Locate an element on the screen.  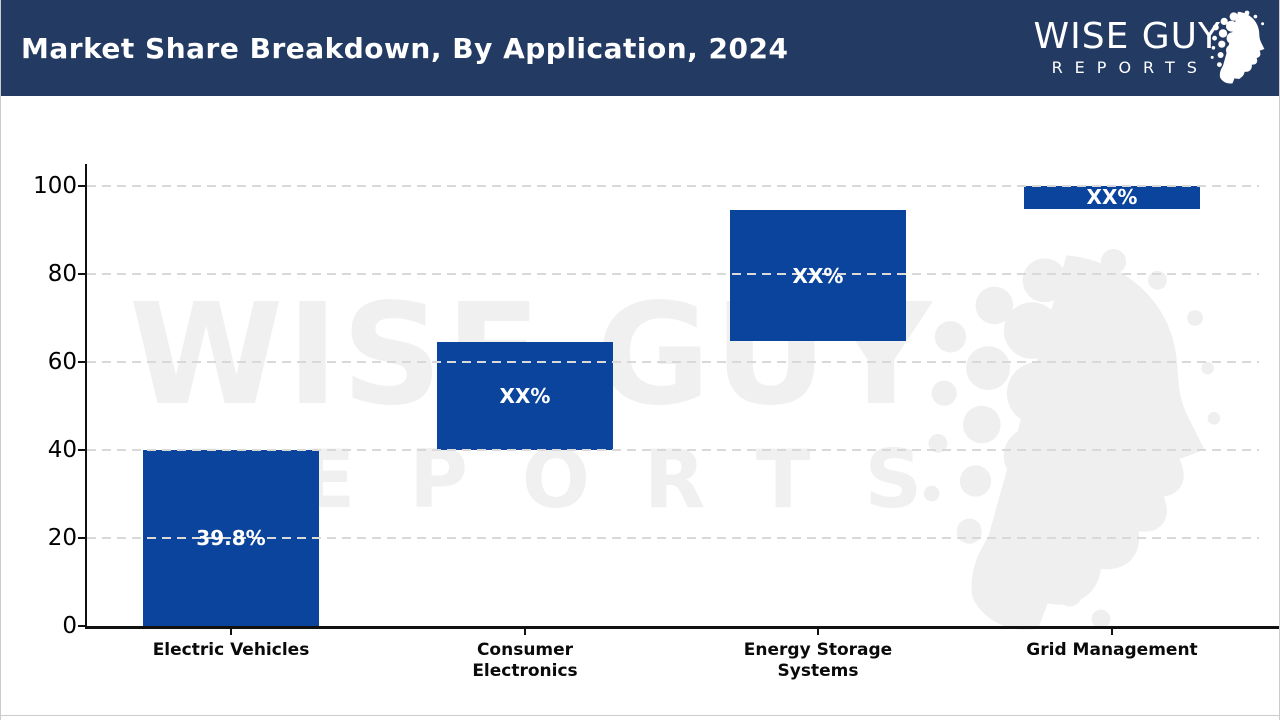
logo-text: WISE GUY REPORTS is located at coordinates (1127, 46).